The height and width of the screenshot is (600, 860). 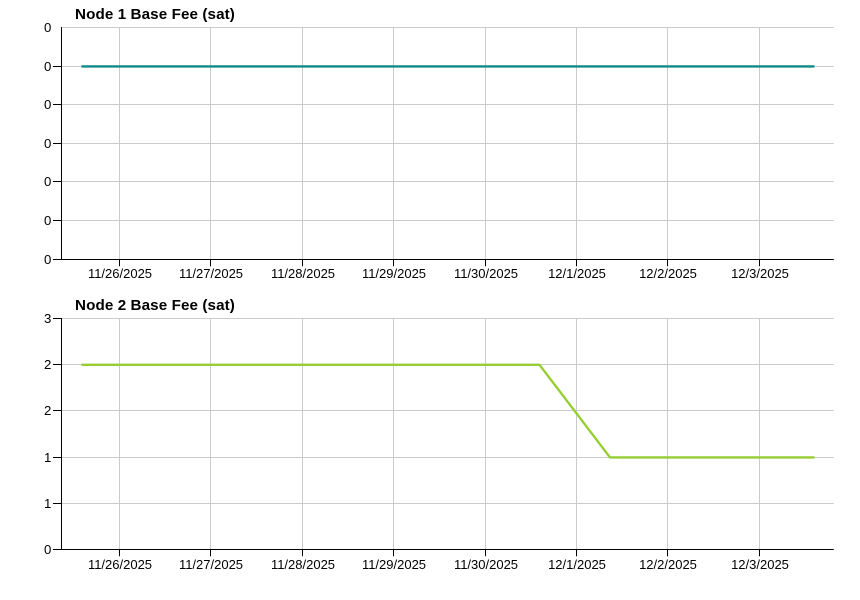 I want to click on svg-text: 3, so click(x=47, y=318).